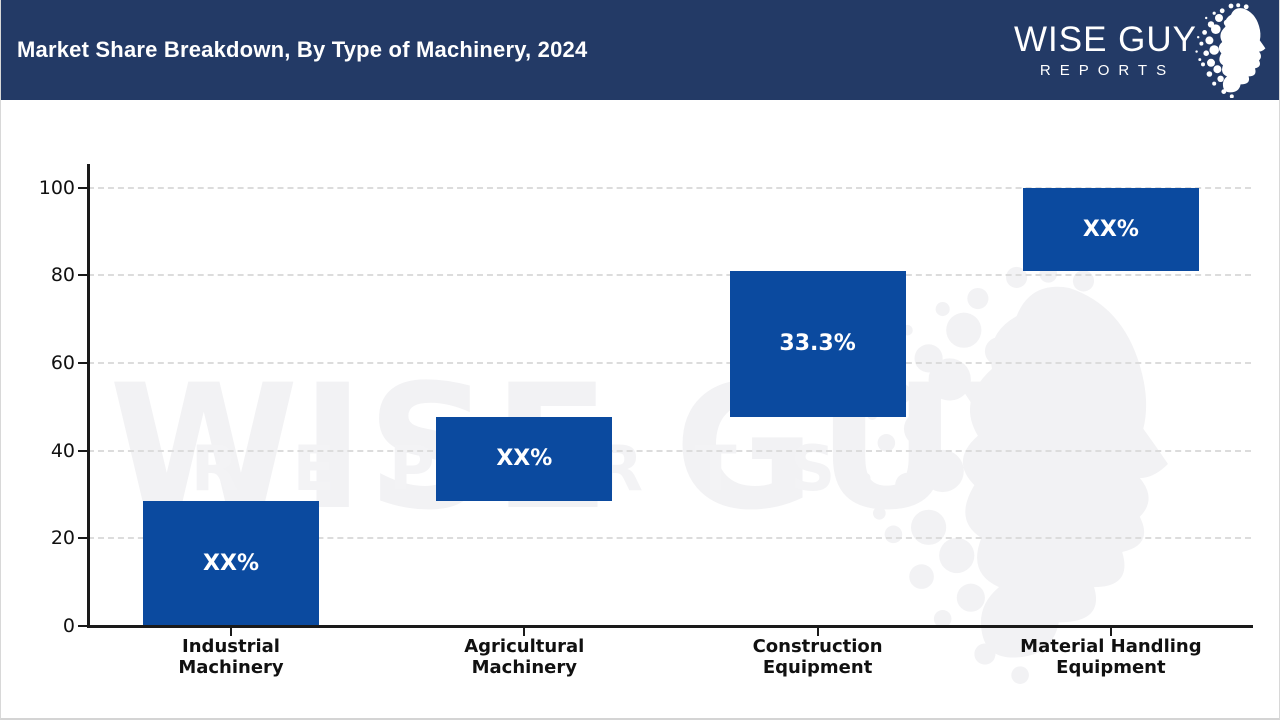 The image size is (1280, 720). Describe the element at coordinates (62, 538) in the screenshot. I see `y-tick-label: 20` at that location.